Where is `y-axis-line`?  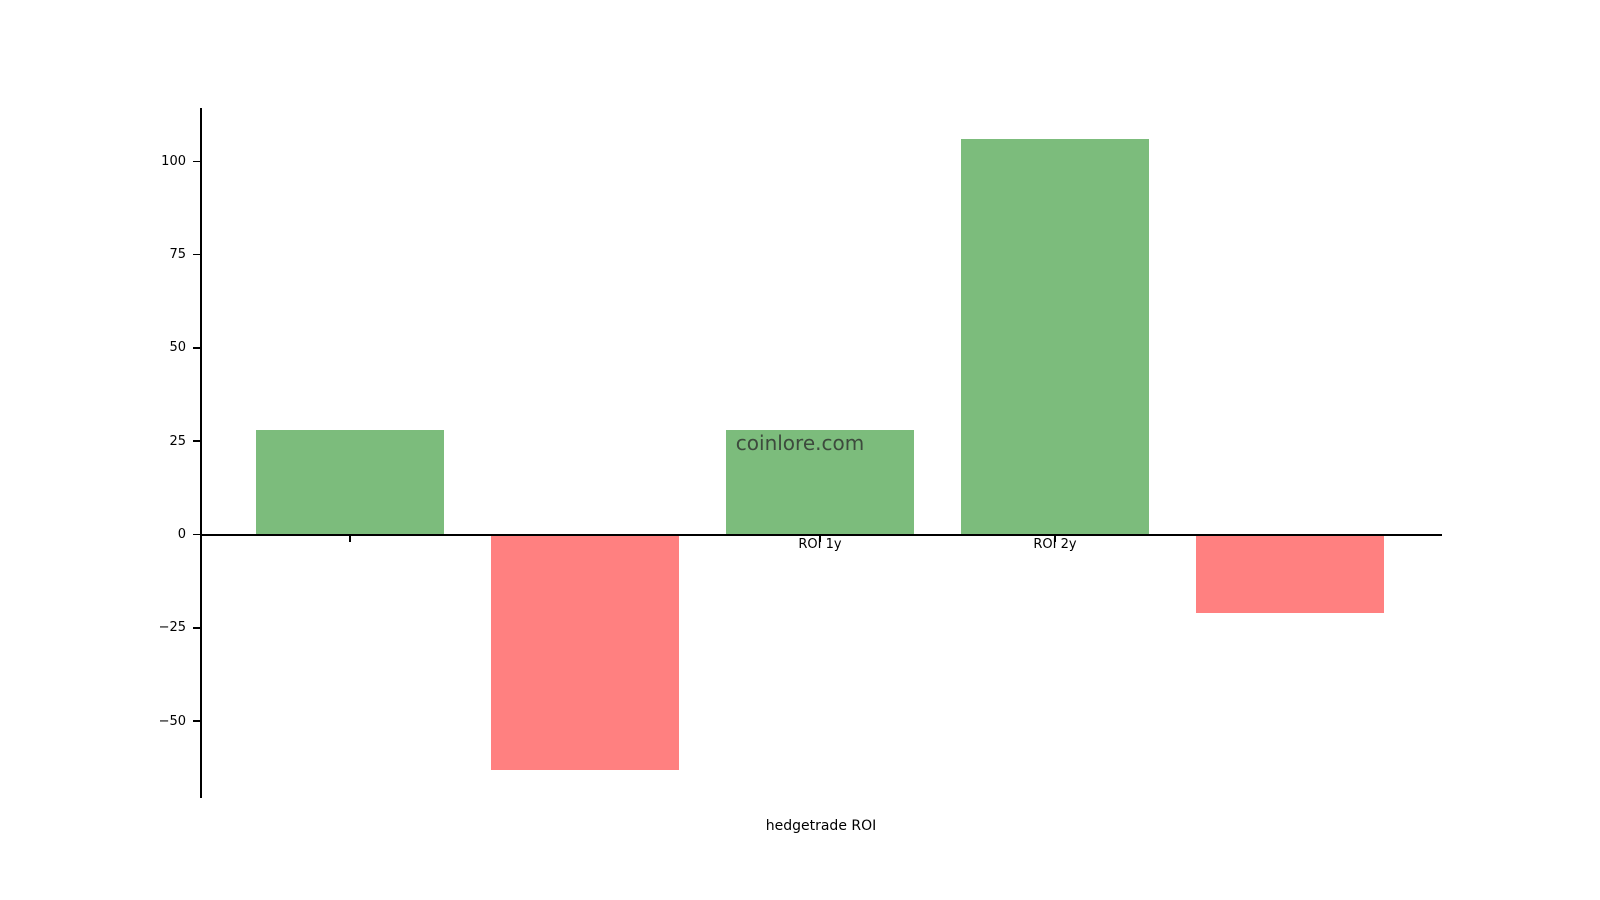
y-axis-line is located at coordinates (201, 453).